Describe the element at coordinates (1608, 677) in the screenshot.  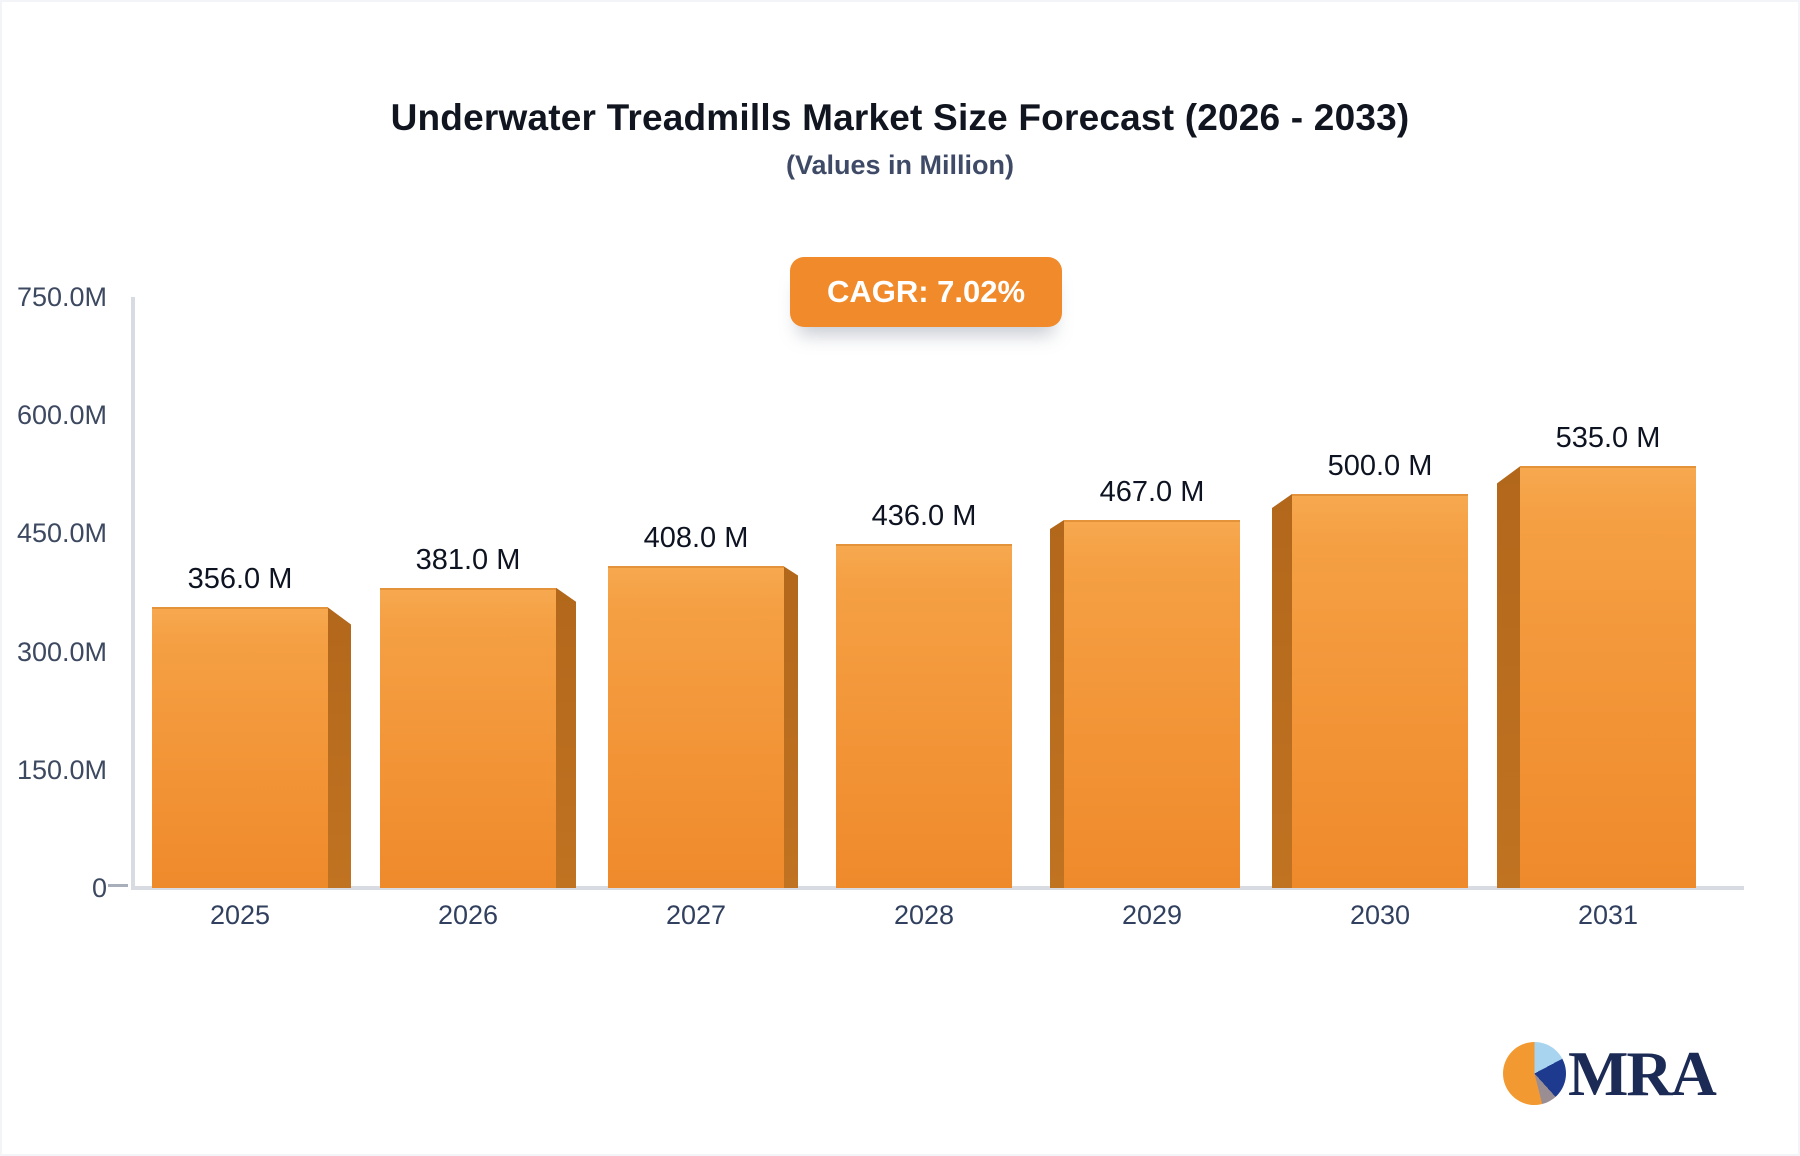
I see `bar-2031` at that location.